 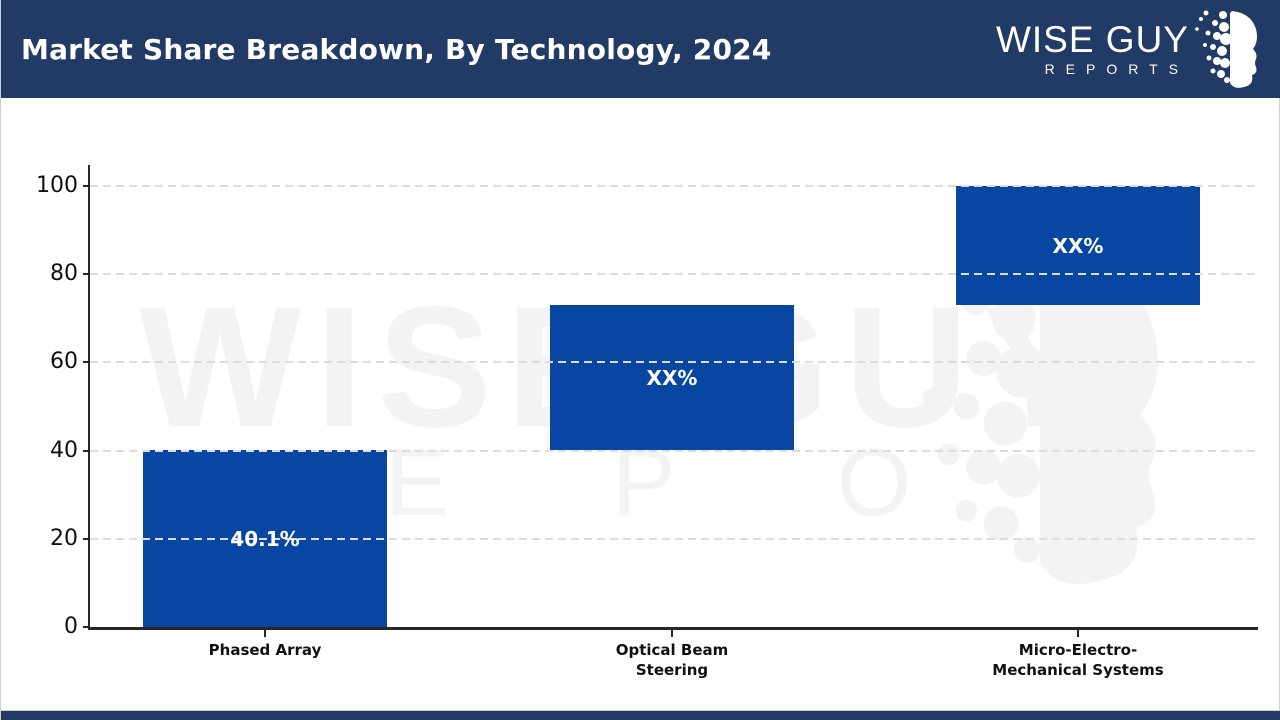 I want to click on logo-subtitle: REPORTS, so click(x=1116, y=69).